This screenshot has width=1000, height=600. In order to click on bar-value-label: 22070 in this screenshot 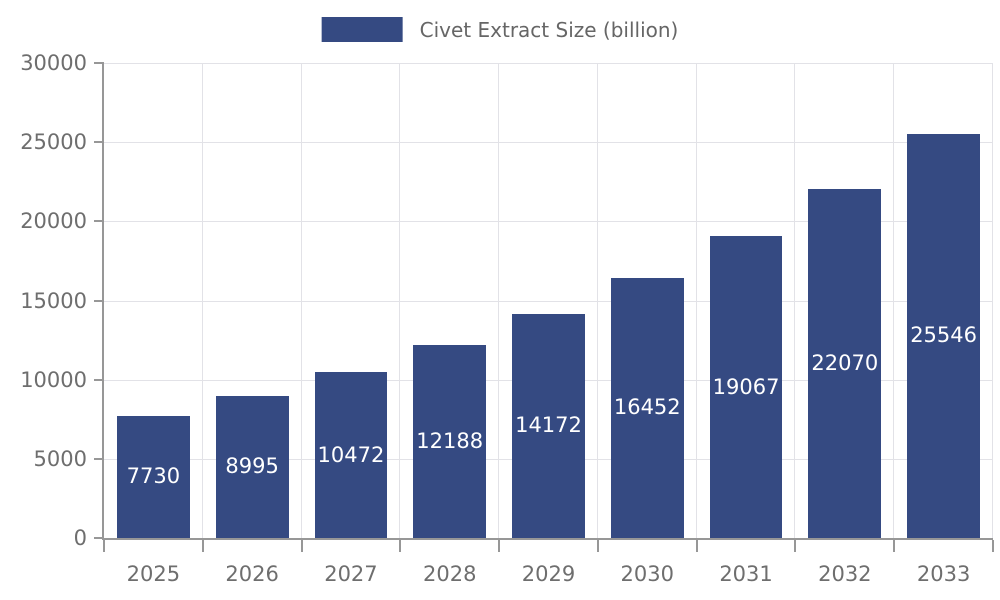, I will do `click(845, 362)`.